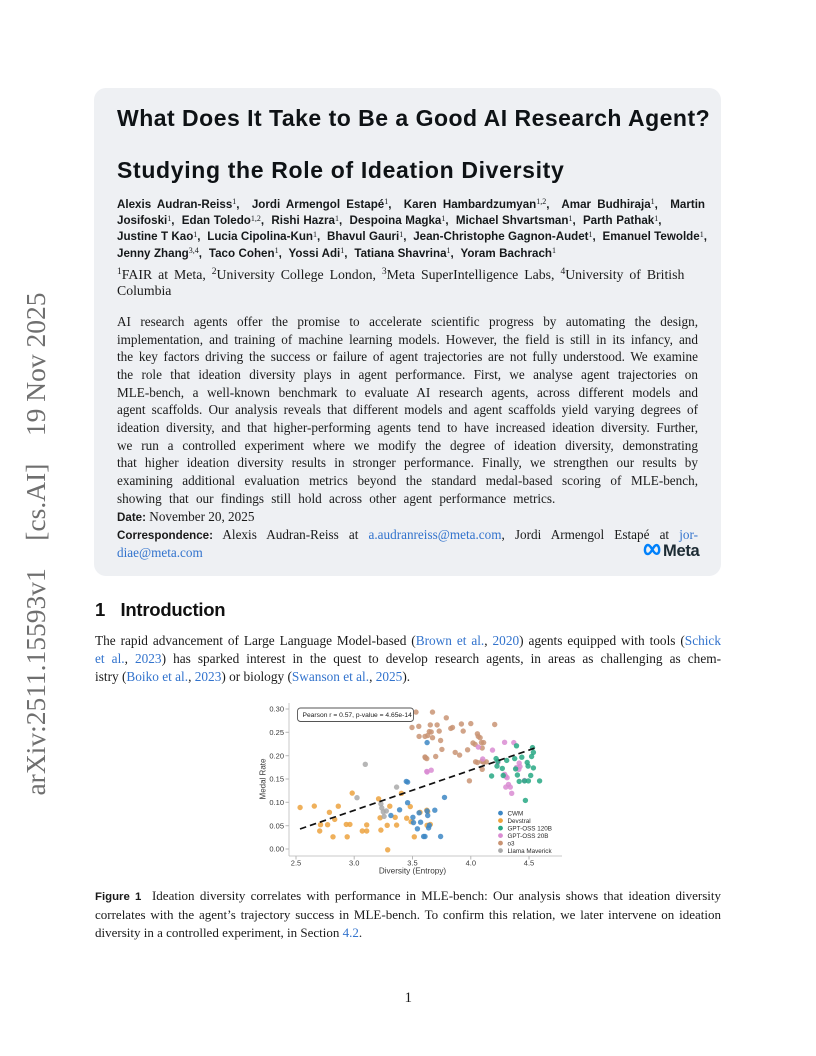 The height and width of the screenshot is (1056, 816). Describe the element at coordinates (354, 863) in the screenshot. I see `svg-text: 3.0` at that location.